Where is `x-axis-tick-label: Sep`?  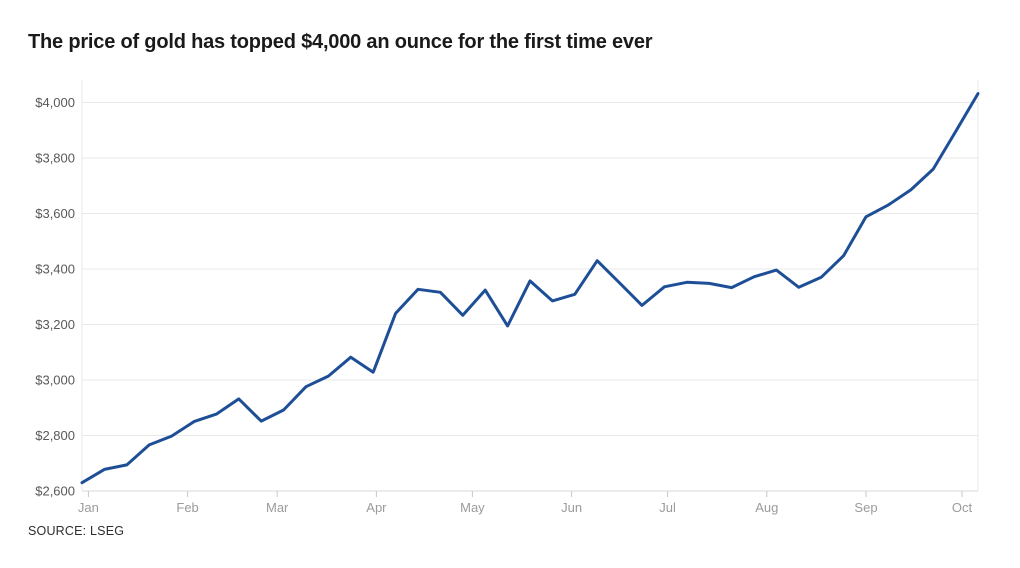 x-axis-tick-label: Sep is located at coordinates (865, 507).